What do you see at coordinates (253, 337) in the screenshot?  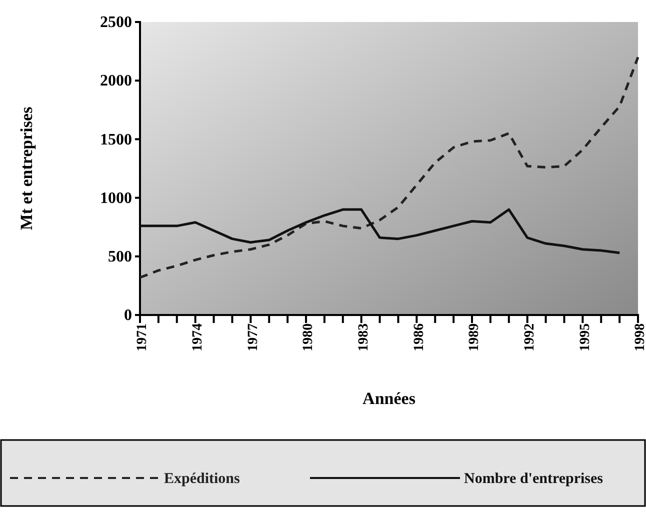 I see `x-tick-label: 1977` at bounding box center [253, 337].